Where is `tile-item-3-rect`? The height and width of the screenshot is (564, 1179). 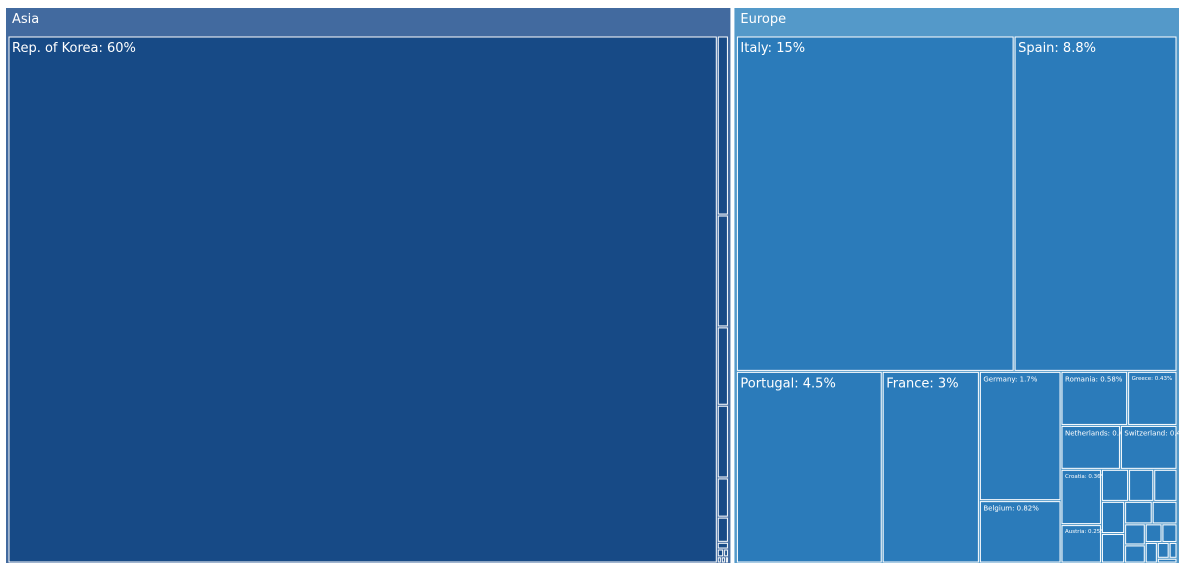 tile-item-3-rect is located at coordinates (722, 366).